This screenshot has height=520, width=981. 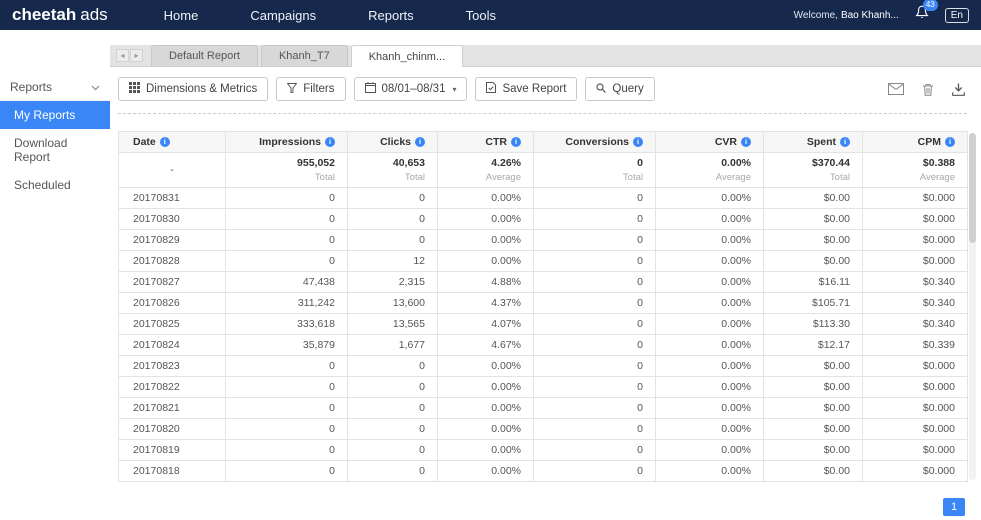 What do you see at coordinates (915, 142) in the screenshot?
I see `column-header-cpm: CPM i` at bounding box center [915, 142].